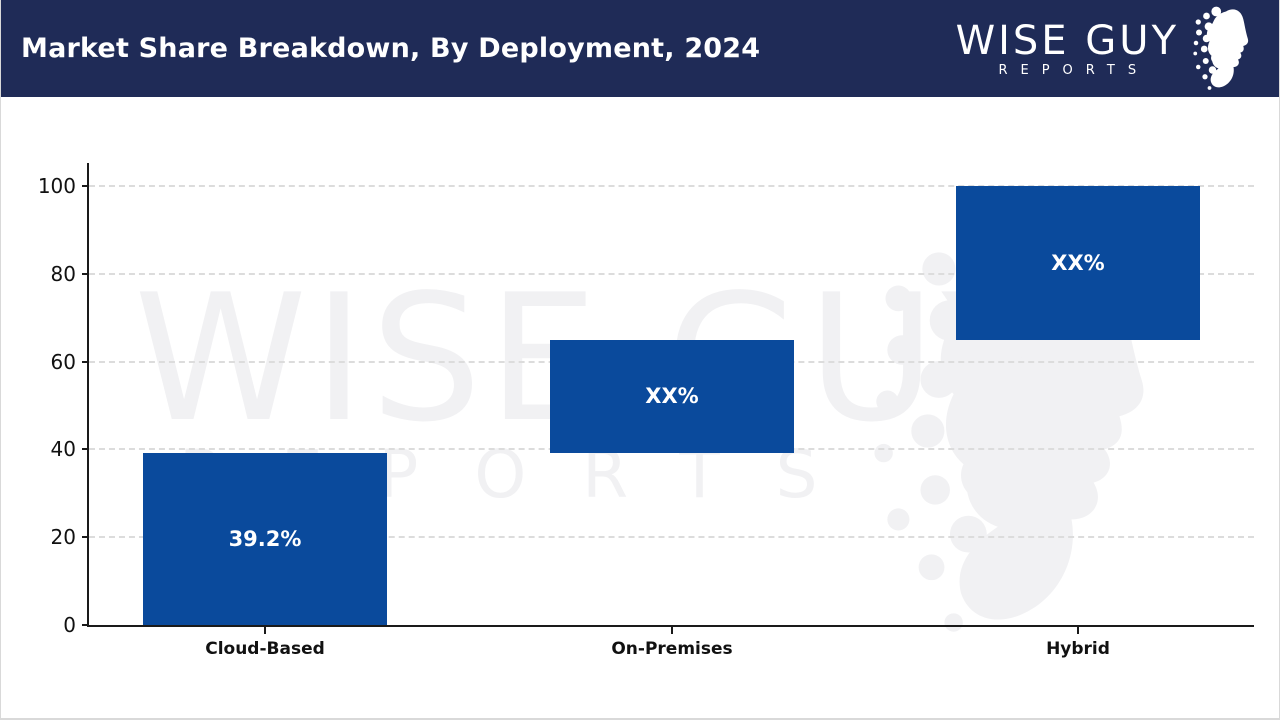  What do you see at coordinates (670, 626) in the screenshot?
I see `x-axis-spine` at bounding box center [670, 626].